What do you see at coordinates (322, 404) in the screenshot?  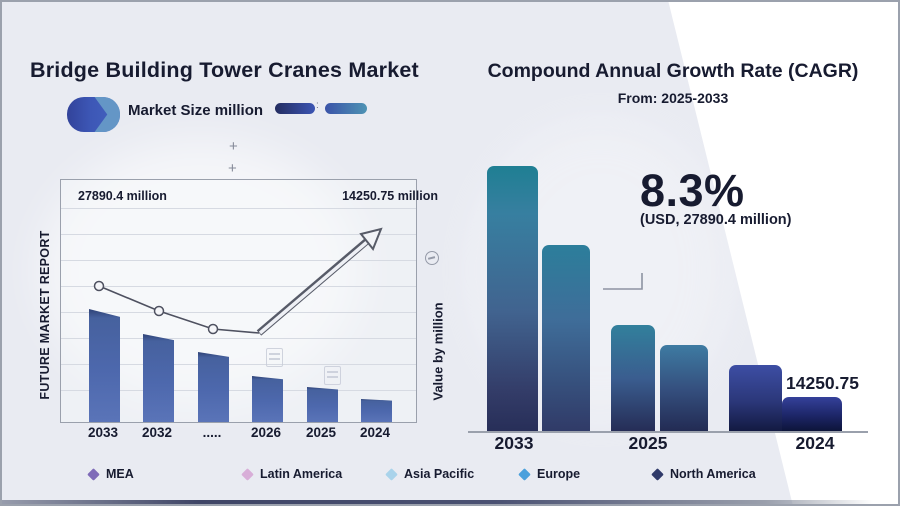 I see `bar-2025` at bounding box center [322, 404].